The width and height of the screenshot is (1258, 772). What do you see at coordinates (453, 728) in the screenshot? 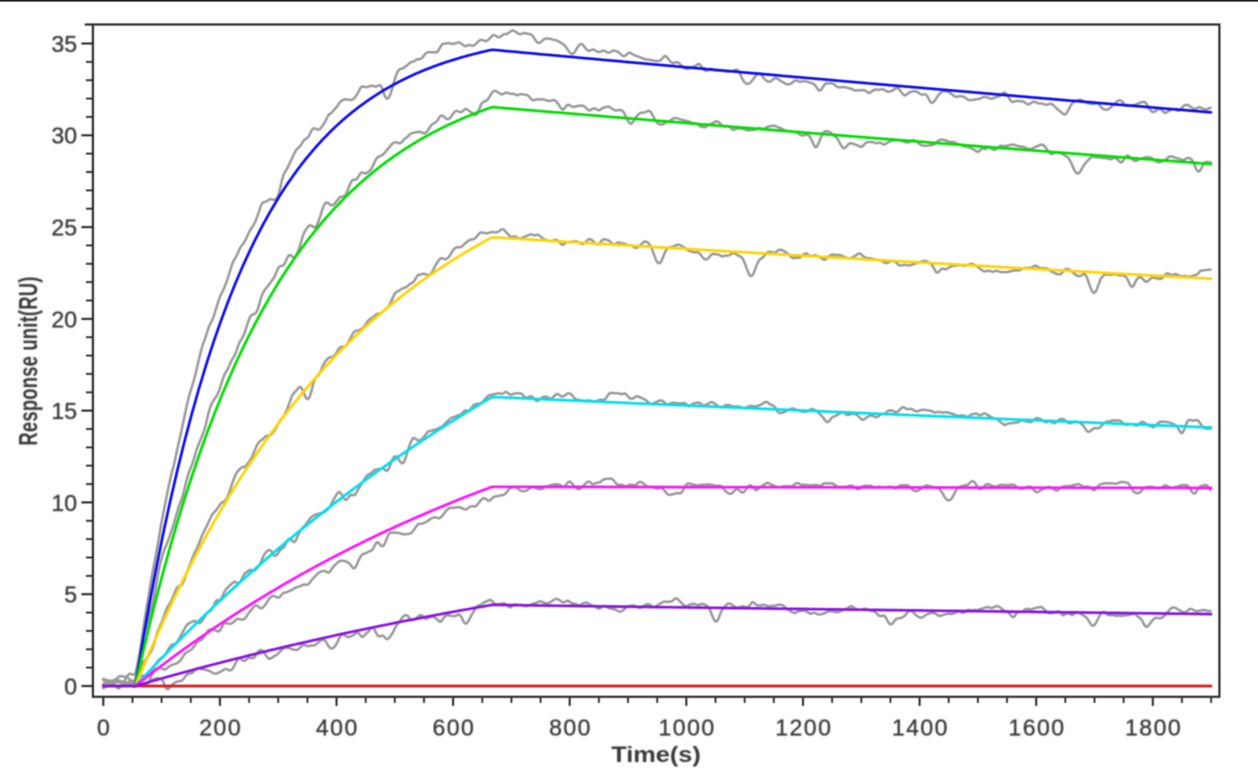
I see `svg-text: 600` at bounding box center [453, 728].